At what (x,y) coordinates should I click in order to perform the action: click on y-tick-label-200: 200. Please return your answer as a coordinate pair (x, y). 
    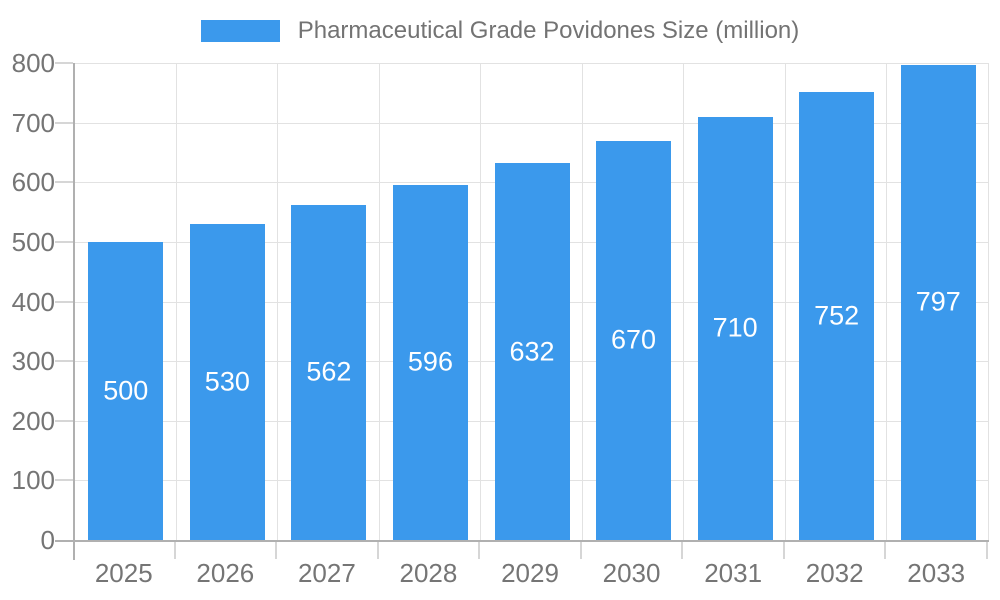
    Looking at the image, I should click on (33, 420).